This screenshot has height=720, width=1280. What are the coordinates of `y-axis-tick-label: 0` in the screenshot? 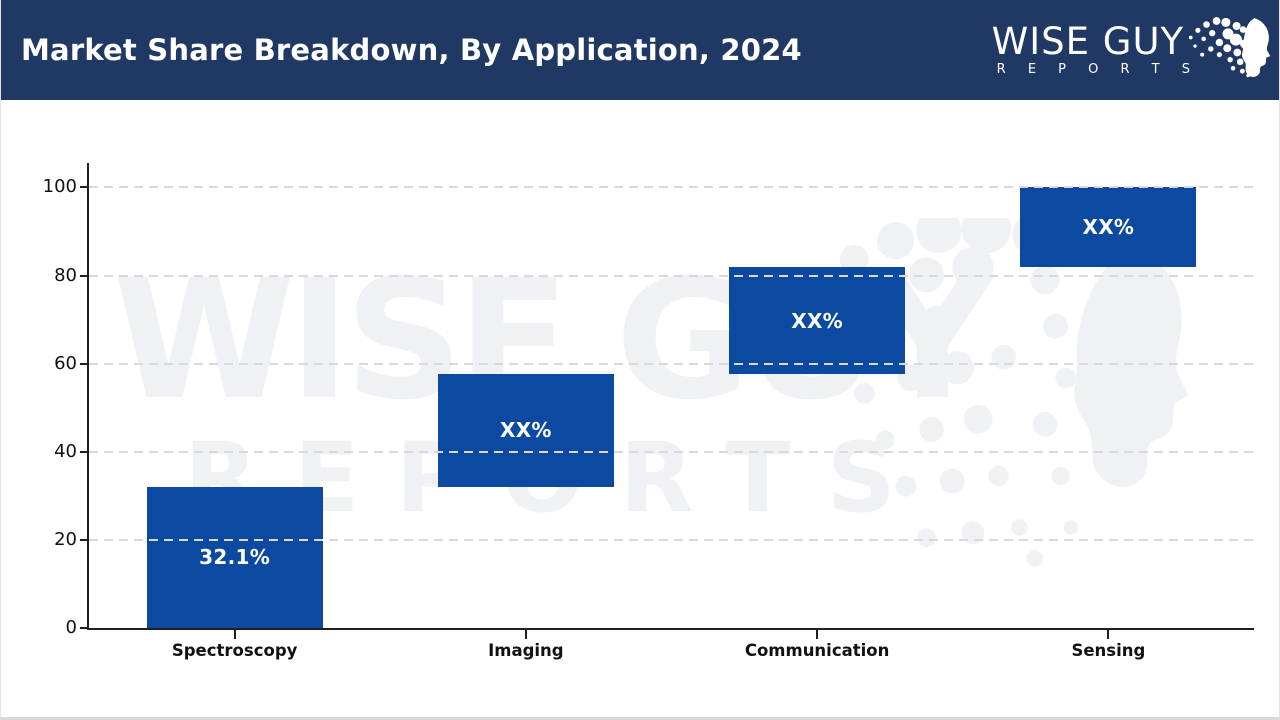 It's located at (71, 627).